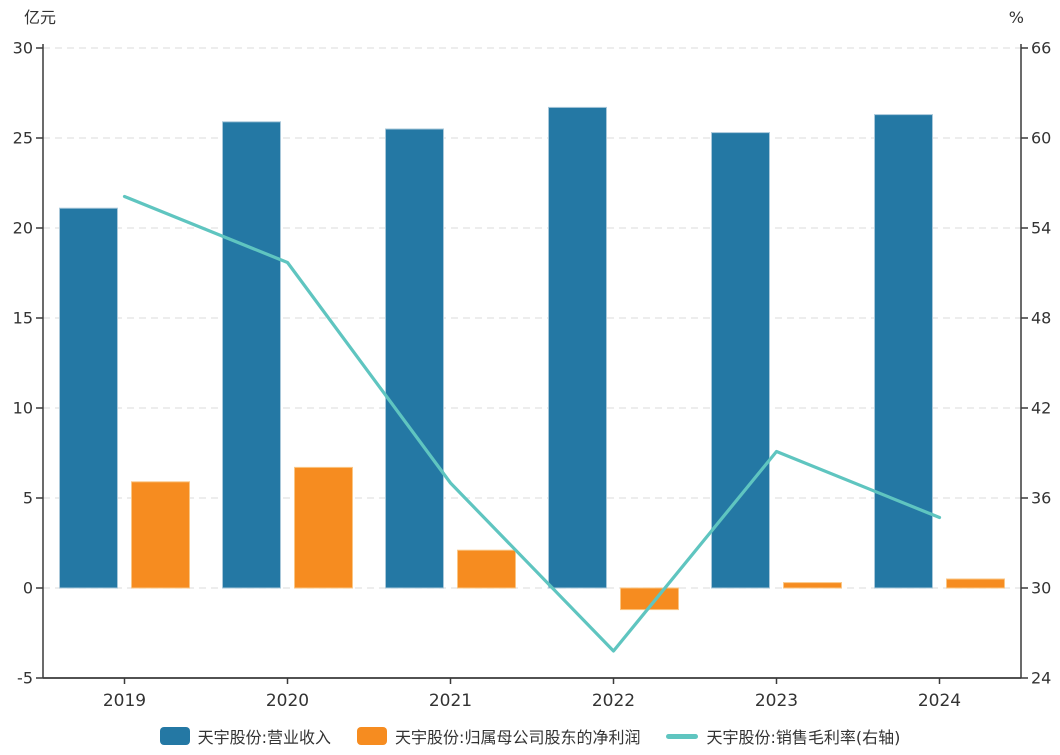 The height and width of the screenshot is (755, 1060). Describe the element at coordinates (28, 588) in the screenshot. I see `left-axis-tick-label: 0` at that location.